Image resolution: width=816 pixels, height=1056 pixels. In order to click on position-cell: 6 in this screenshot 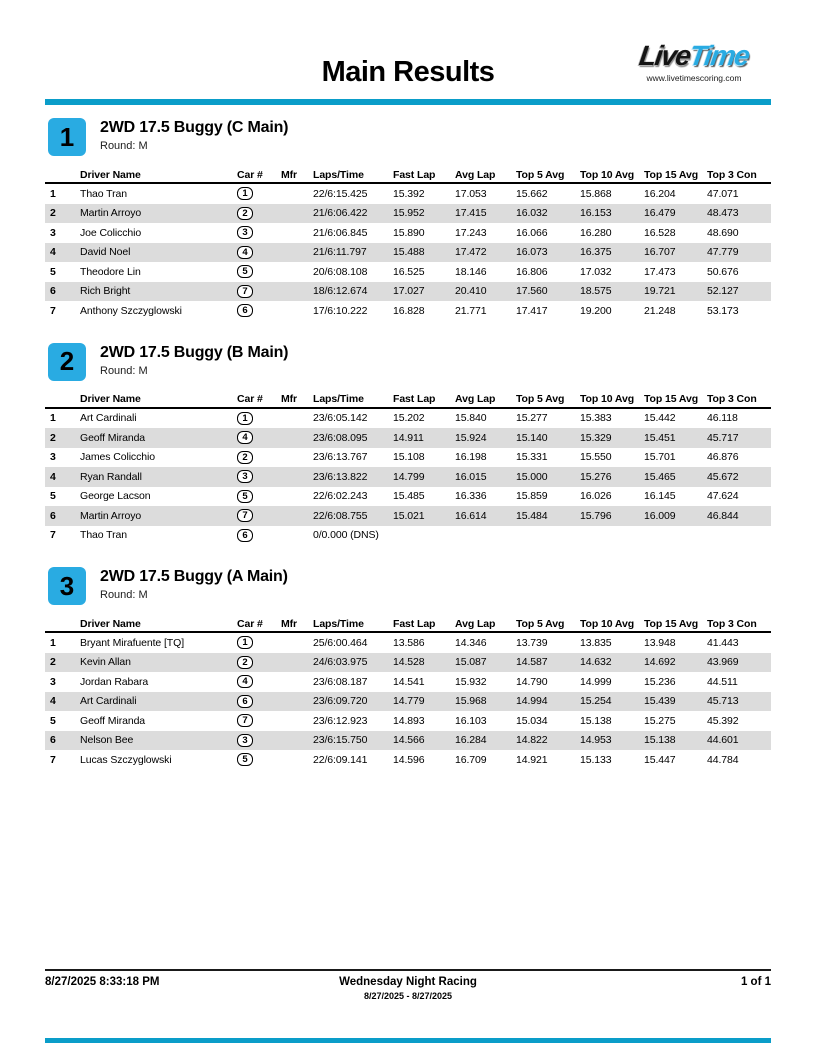, I will do `click(53, 291)`.